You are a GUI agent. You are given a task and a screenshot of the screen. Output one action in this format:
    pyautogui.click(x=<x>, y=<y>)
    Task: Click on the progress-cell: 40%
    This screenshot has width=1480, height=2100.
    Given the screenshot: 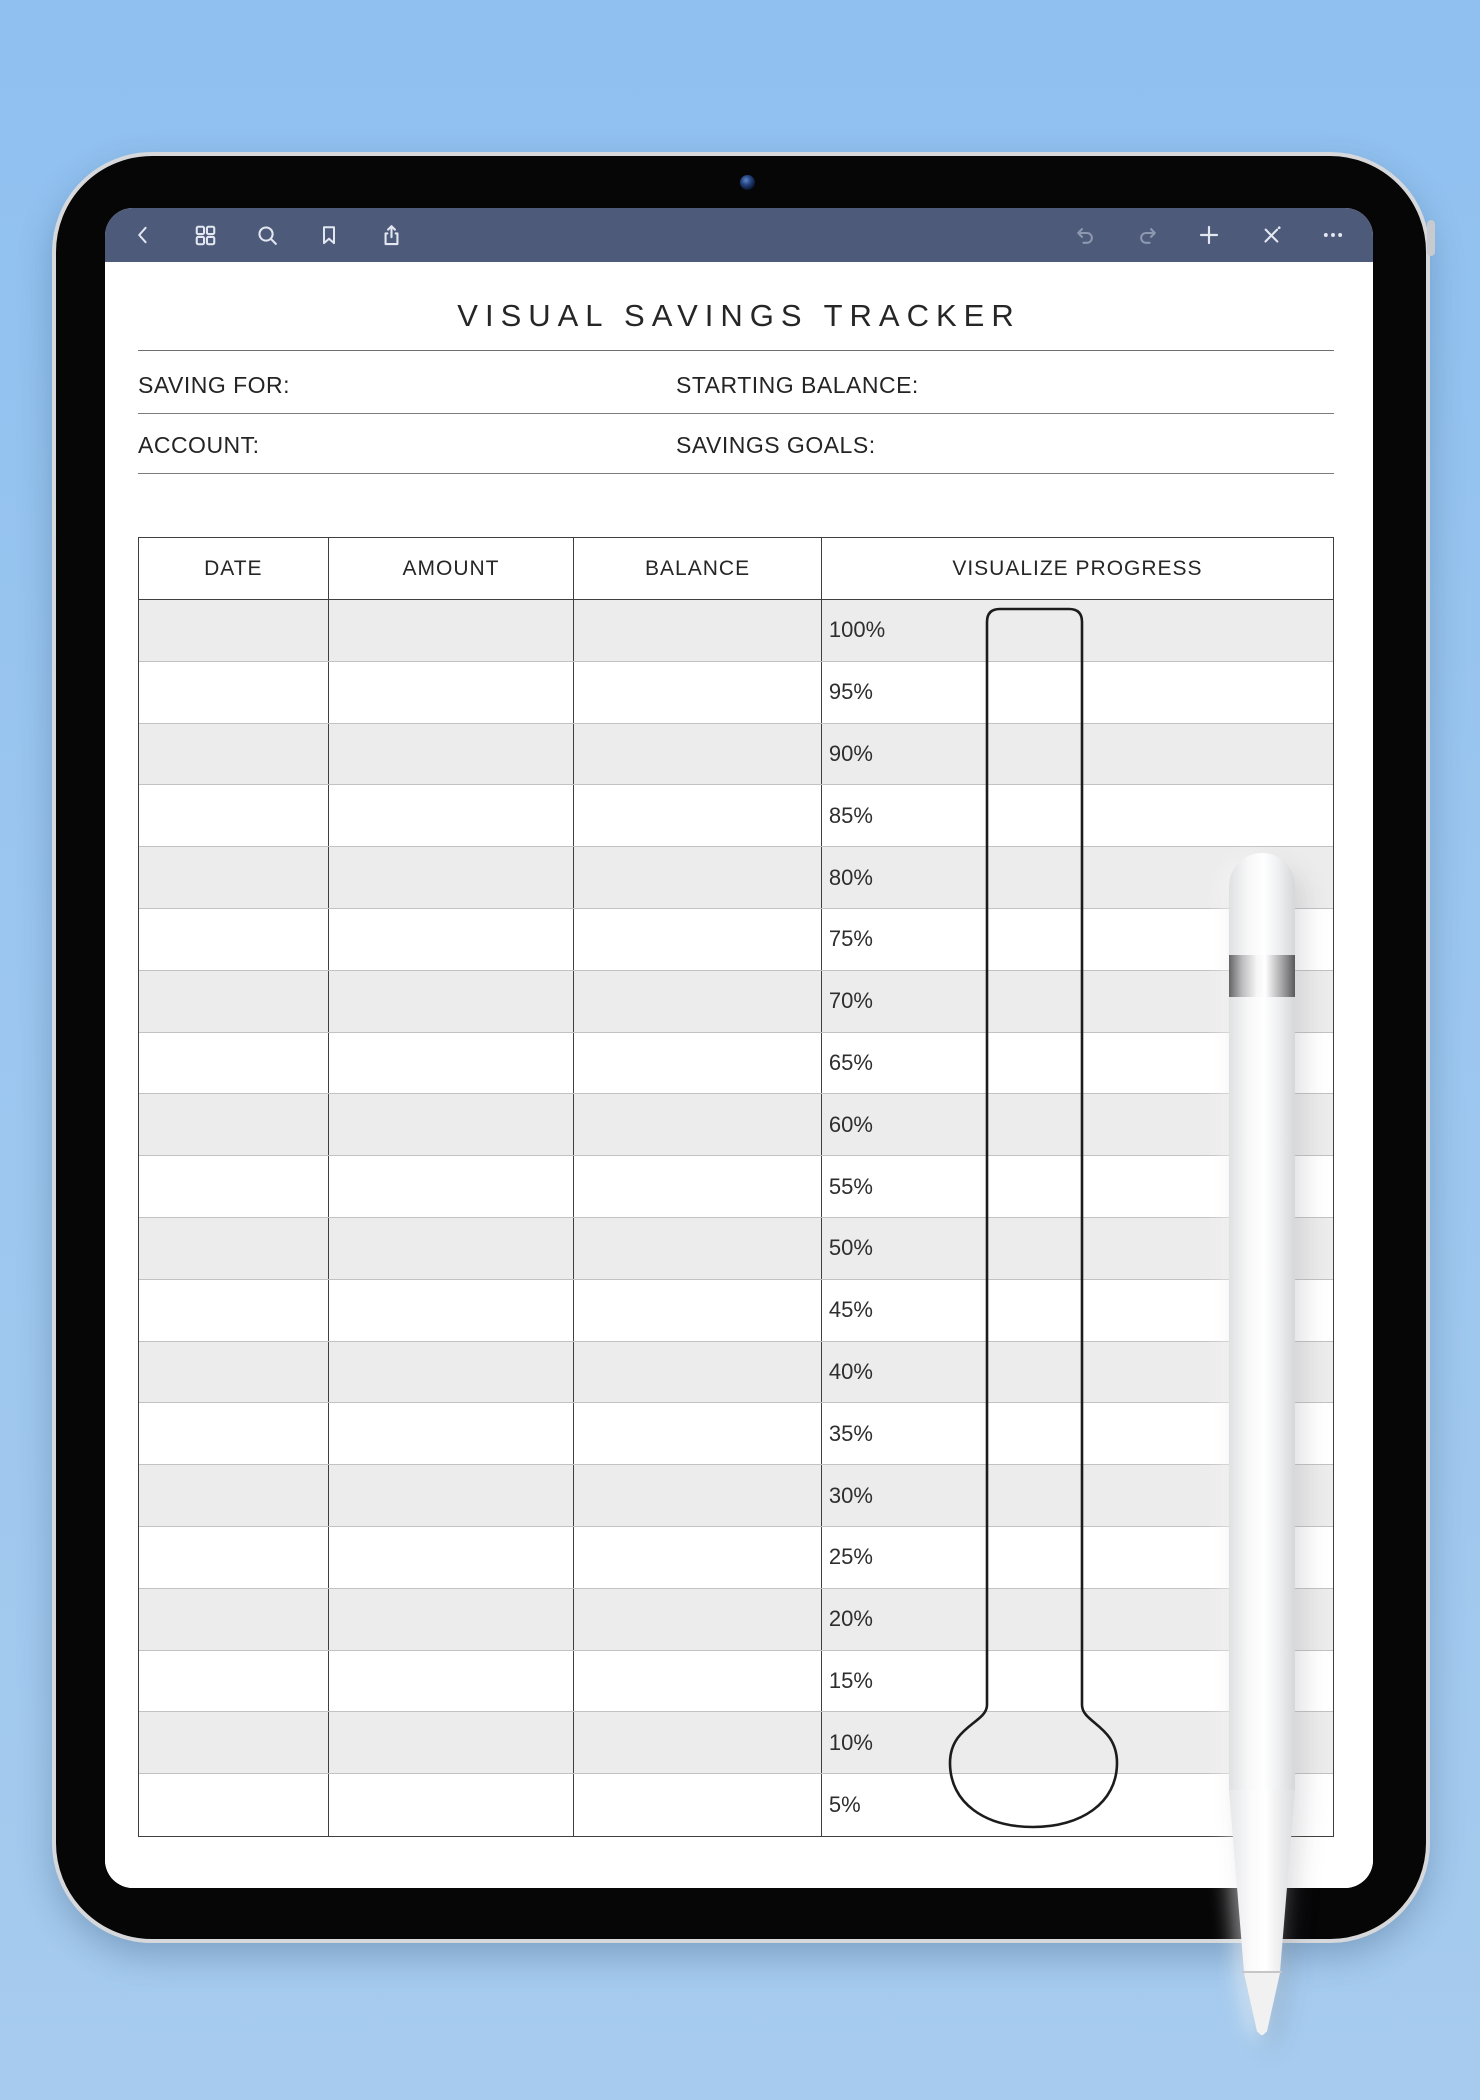 What is the action you would take?
    pyautogui.click(x=1076, y=1372)
    